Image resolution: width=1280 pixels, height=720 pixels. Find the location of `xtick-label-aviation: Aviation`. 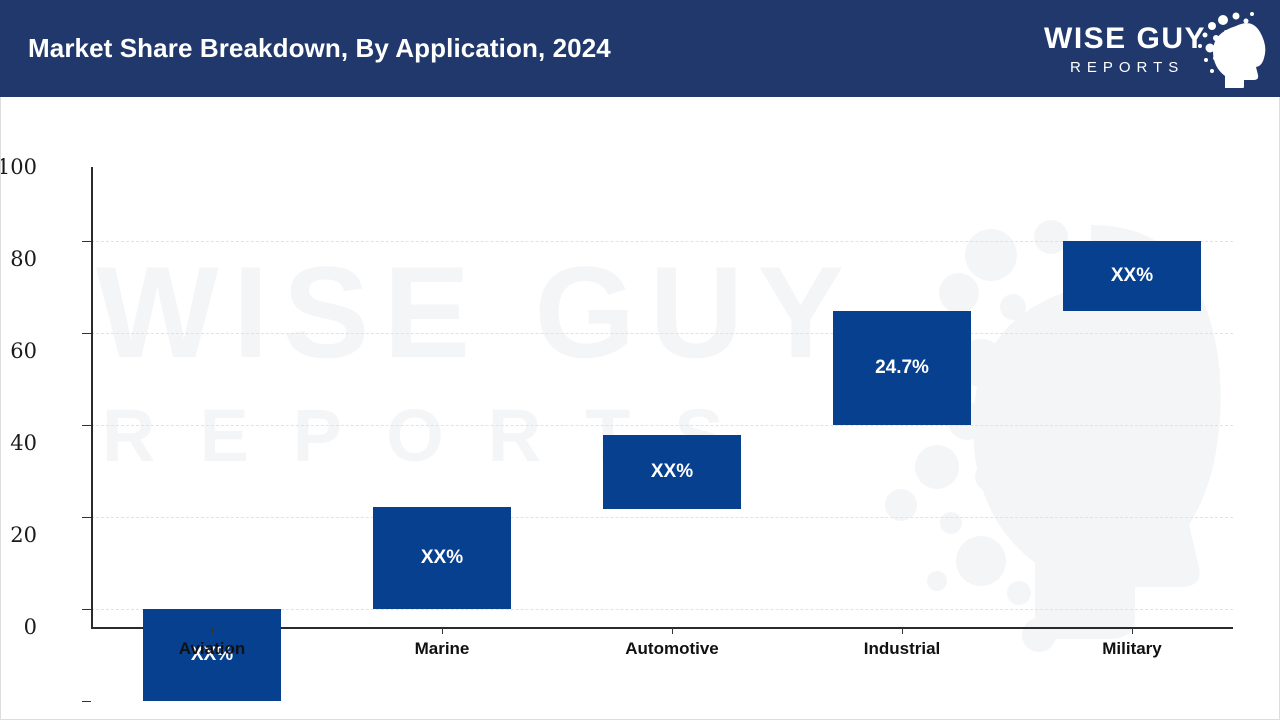

xtick-label-aviation: Aviation is located at coordinates (212, 648).